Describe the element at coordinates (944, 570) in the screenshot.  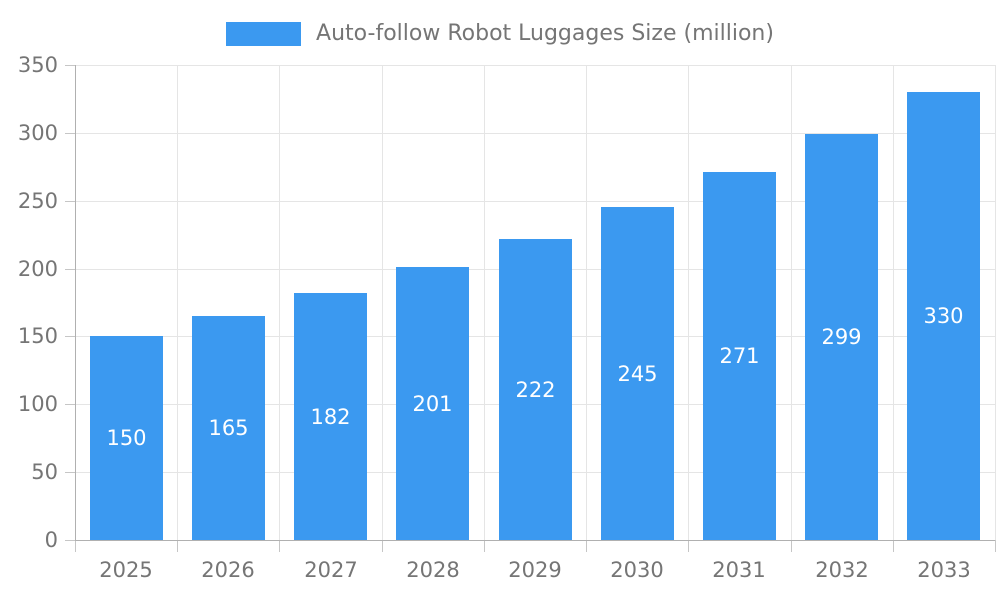
I see `x-axis-label: 2033` at that location.